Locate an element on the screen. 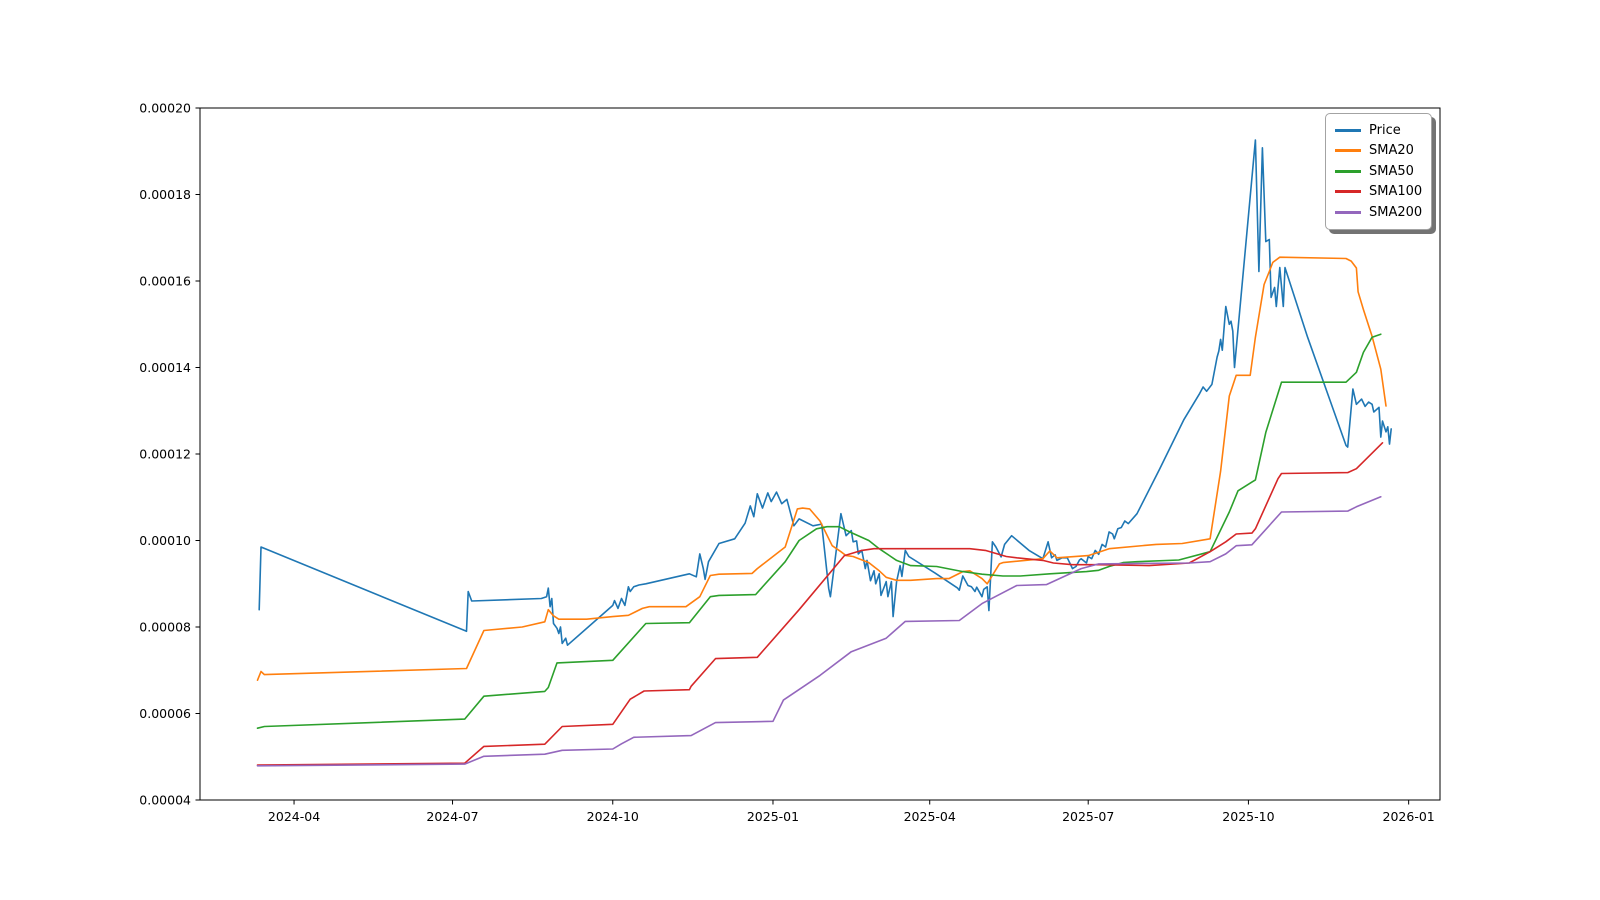 The image size is (1600, 900). legend-label: SMA100 is located at coordinates (1396, 192).